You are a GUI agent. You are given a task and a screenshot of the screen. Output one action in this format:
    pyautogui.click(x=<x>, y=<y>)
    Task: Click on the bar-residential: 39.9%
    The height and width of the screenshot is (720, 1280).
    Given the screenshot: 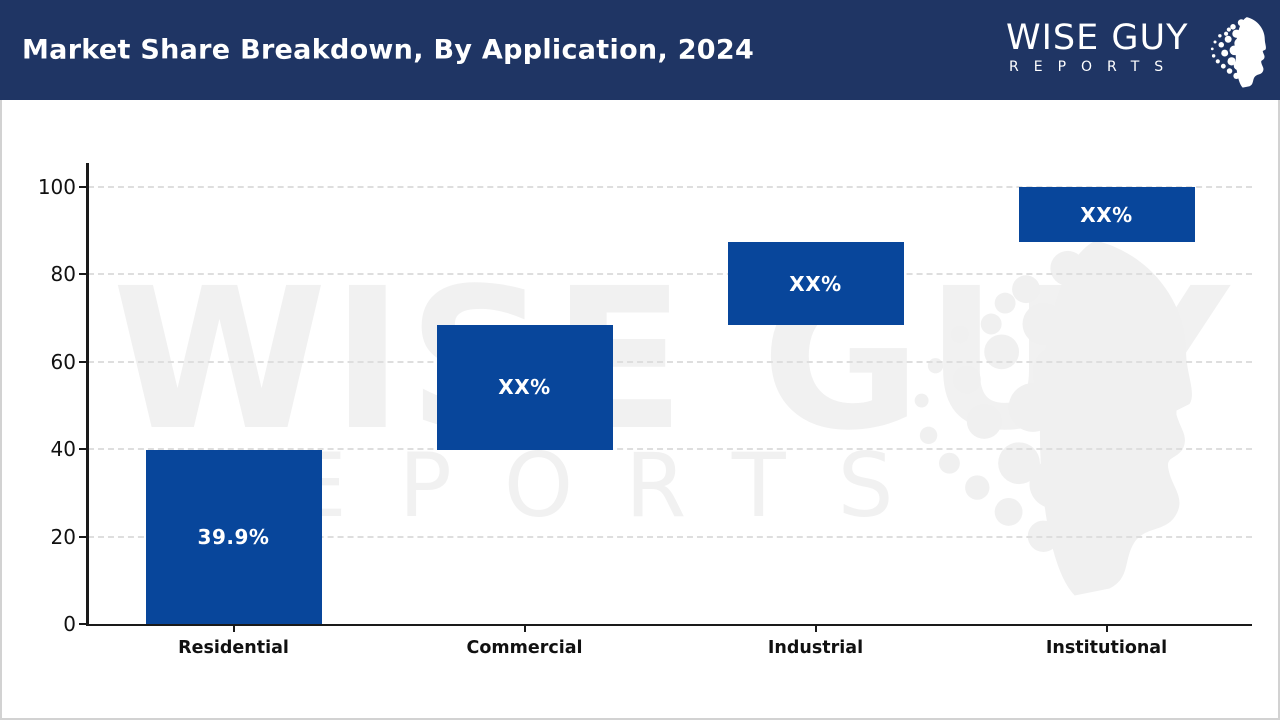 What is the action you would take?
    pyautogui.click(x=233, y=536)
    